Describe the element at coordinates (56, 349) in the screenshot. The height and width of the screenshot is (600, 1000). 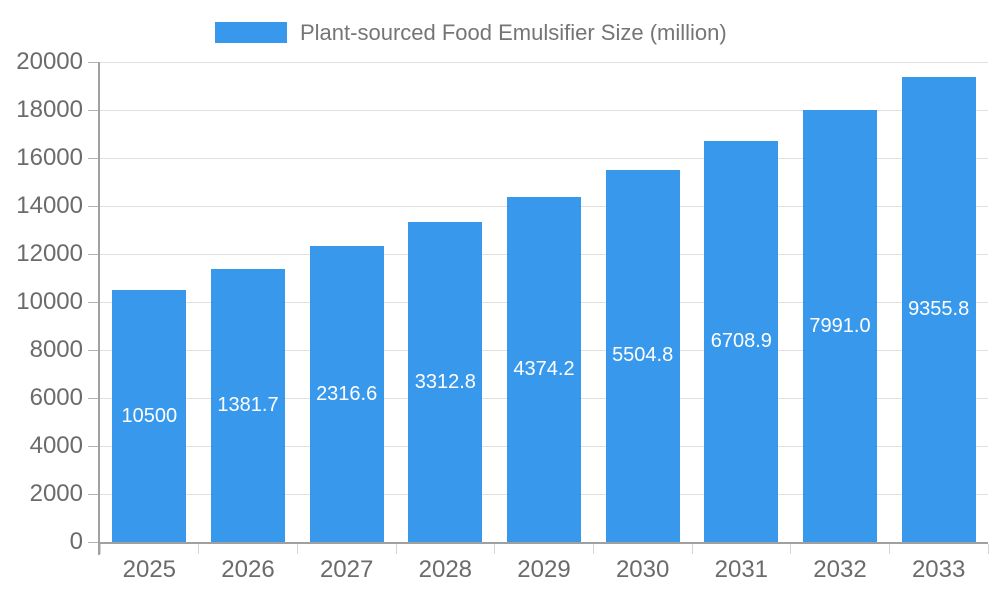
I see `y-axis-tick-label: 8000` at that location.